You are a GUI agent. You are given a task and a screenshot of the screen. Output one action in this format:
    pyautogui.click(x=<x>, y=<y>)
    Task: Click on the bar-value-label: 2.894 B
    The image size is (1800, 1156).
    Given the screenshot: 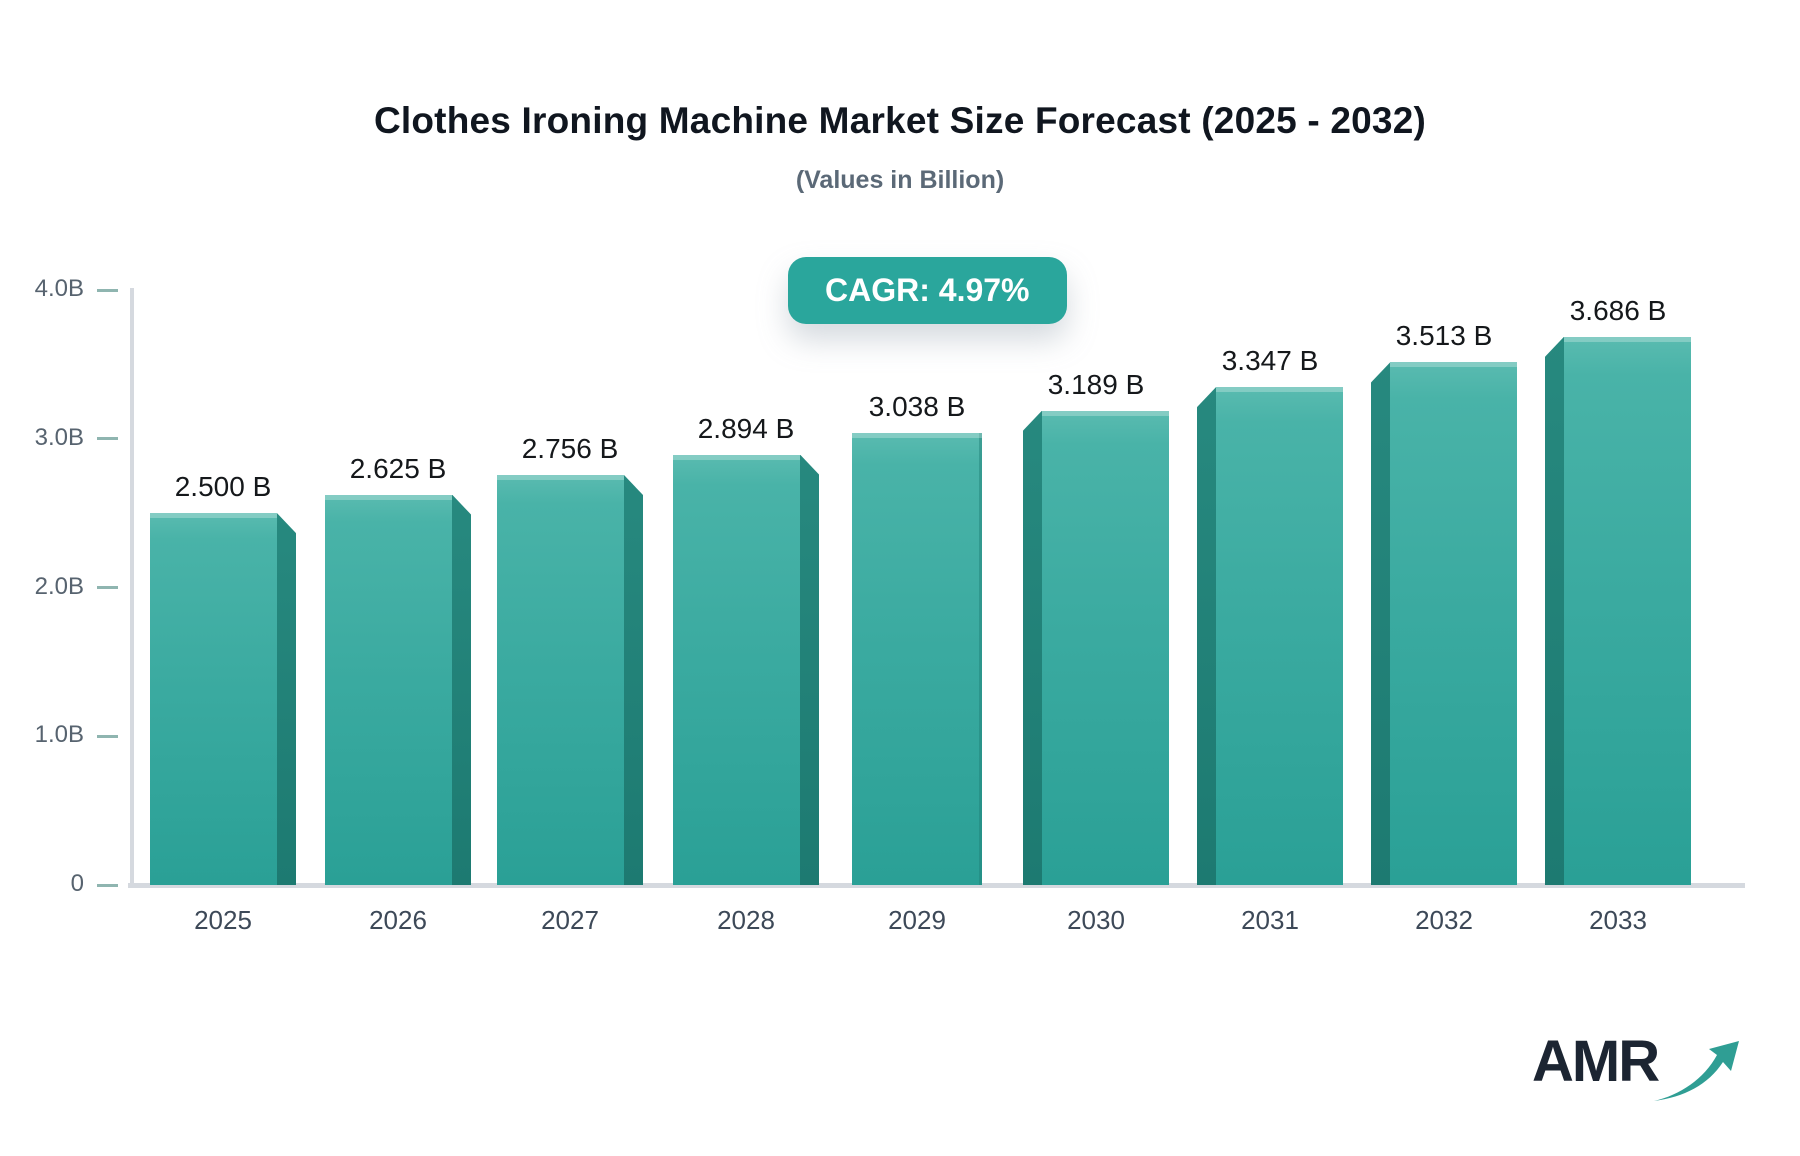 What is the action you would take?
    pyautogui.click(x=746, y=428)
    